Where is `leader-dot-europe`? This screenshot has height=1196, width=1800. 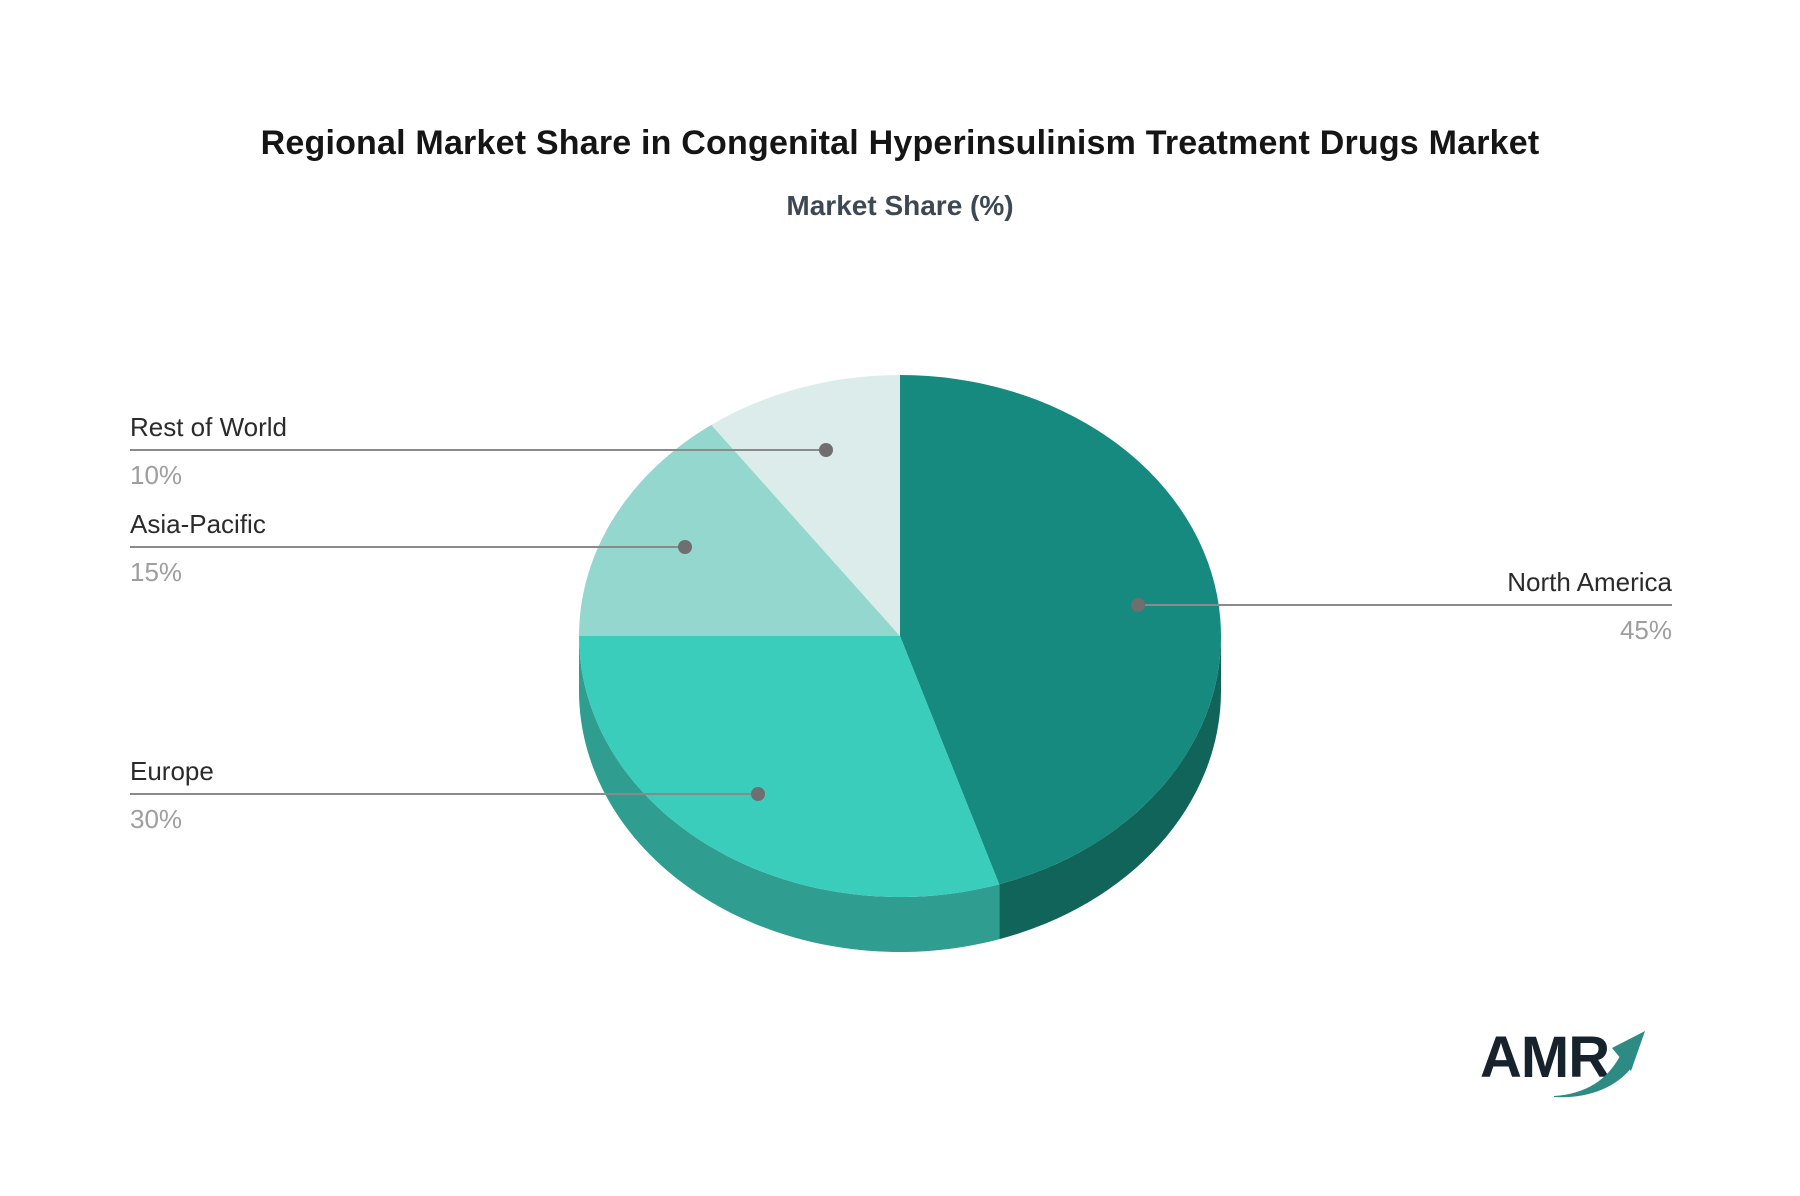
leader-dot-europe is located at coordinates (758, 794).